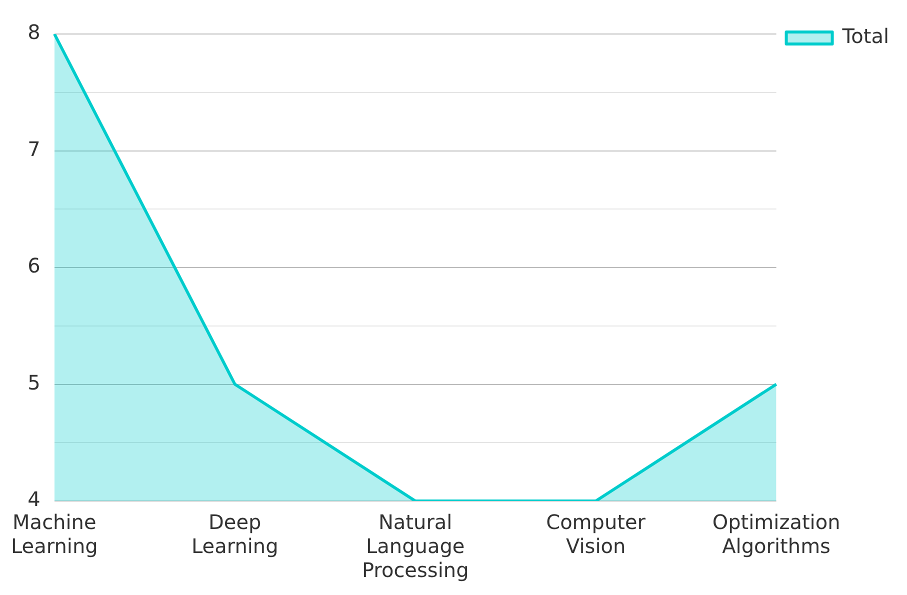  Describe the element at coordinates (54, 534) in the screenshot. I see `x-tick-label: Machine Learning` at that location.